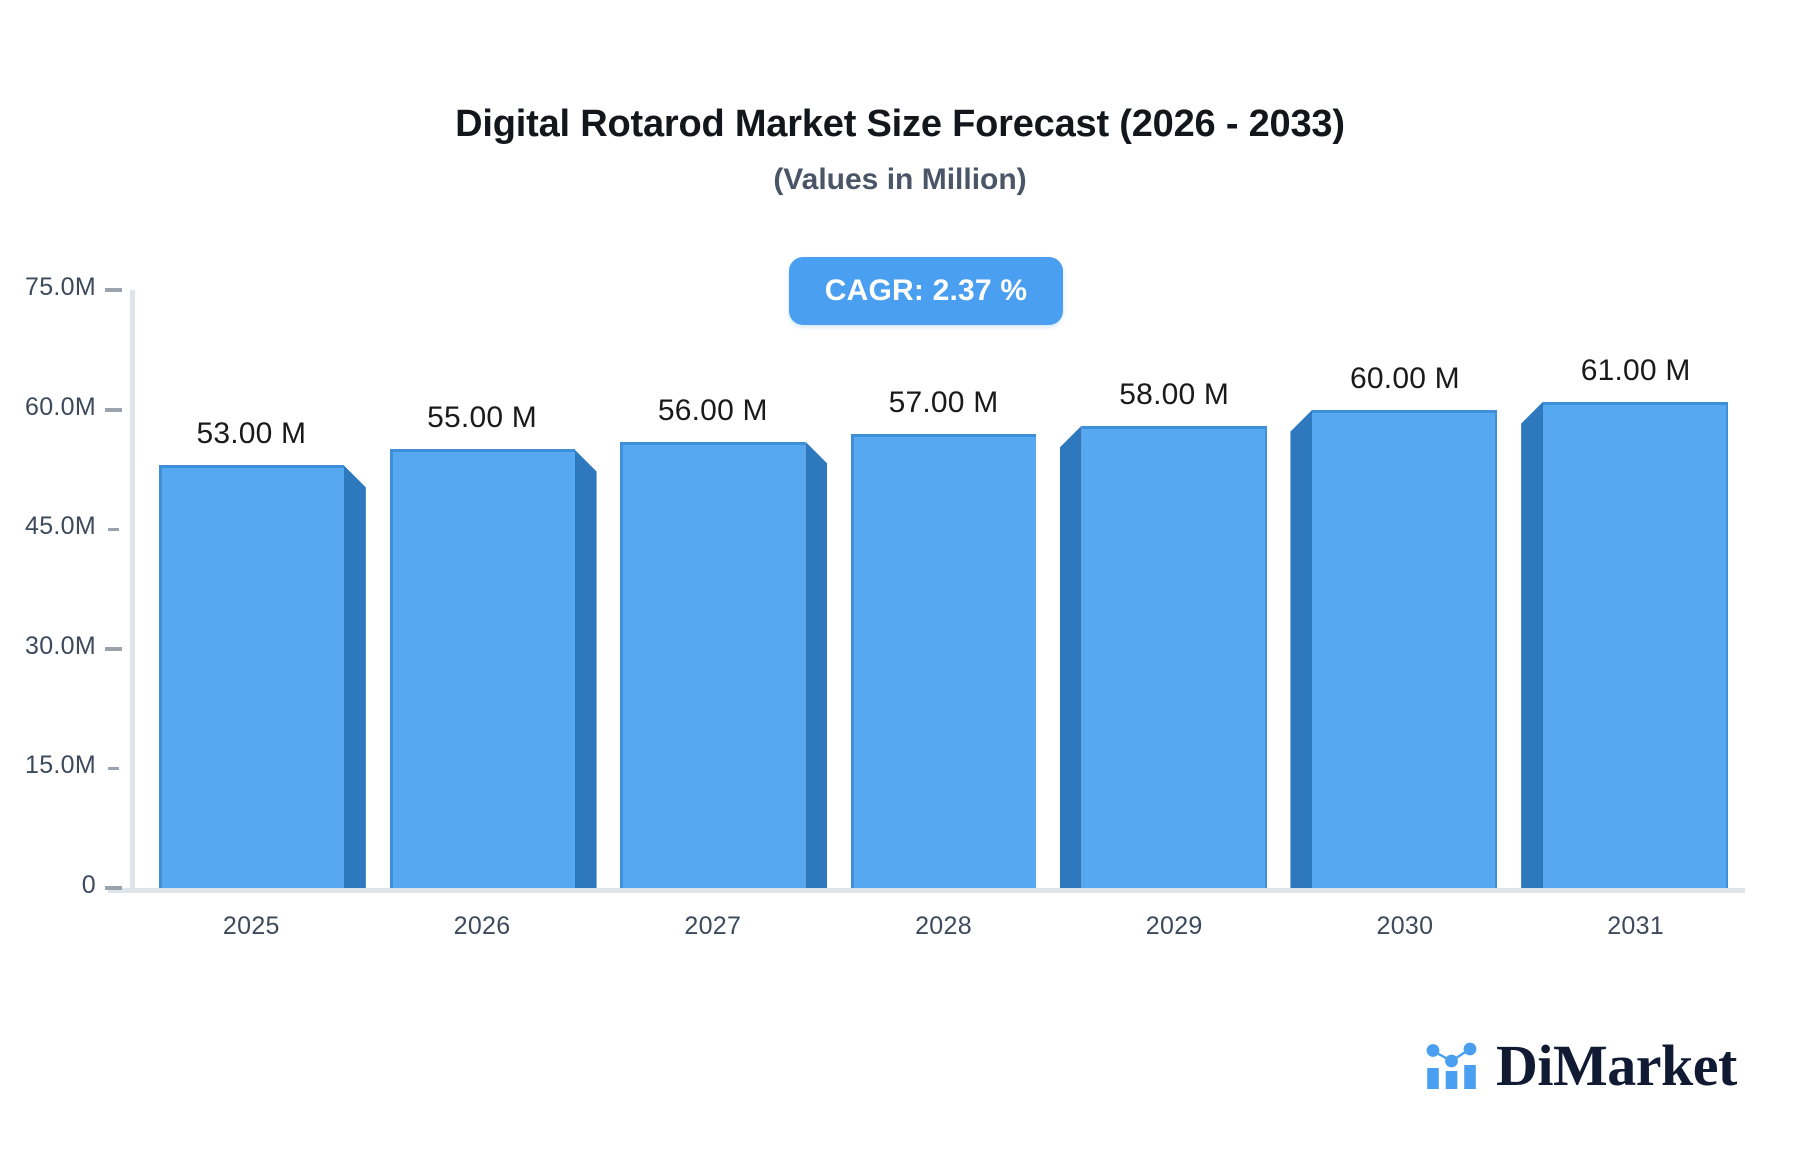 This screenshot has width=1800, height=1156. What do you see at coordinates (713, 926) in the screenshot?
I see `x-tick-label: 2027` at bounding box center [713, 926].